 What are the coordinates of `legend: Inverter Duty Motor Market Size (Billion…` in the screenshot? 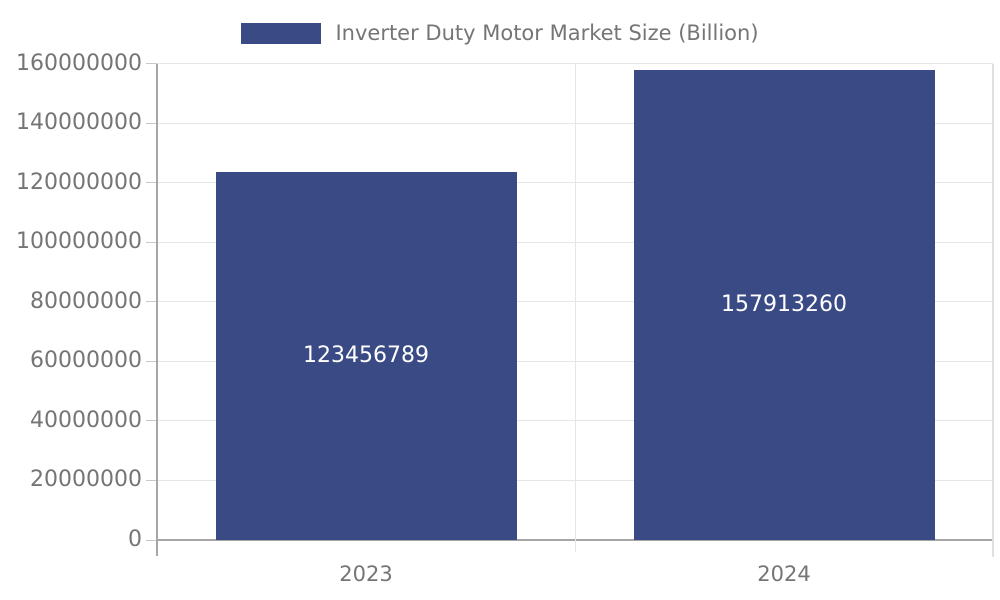 It's located at (500, 33).